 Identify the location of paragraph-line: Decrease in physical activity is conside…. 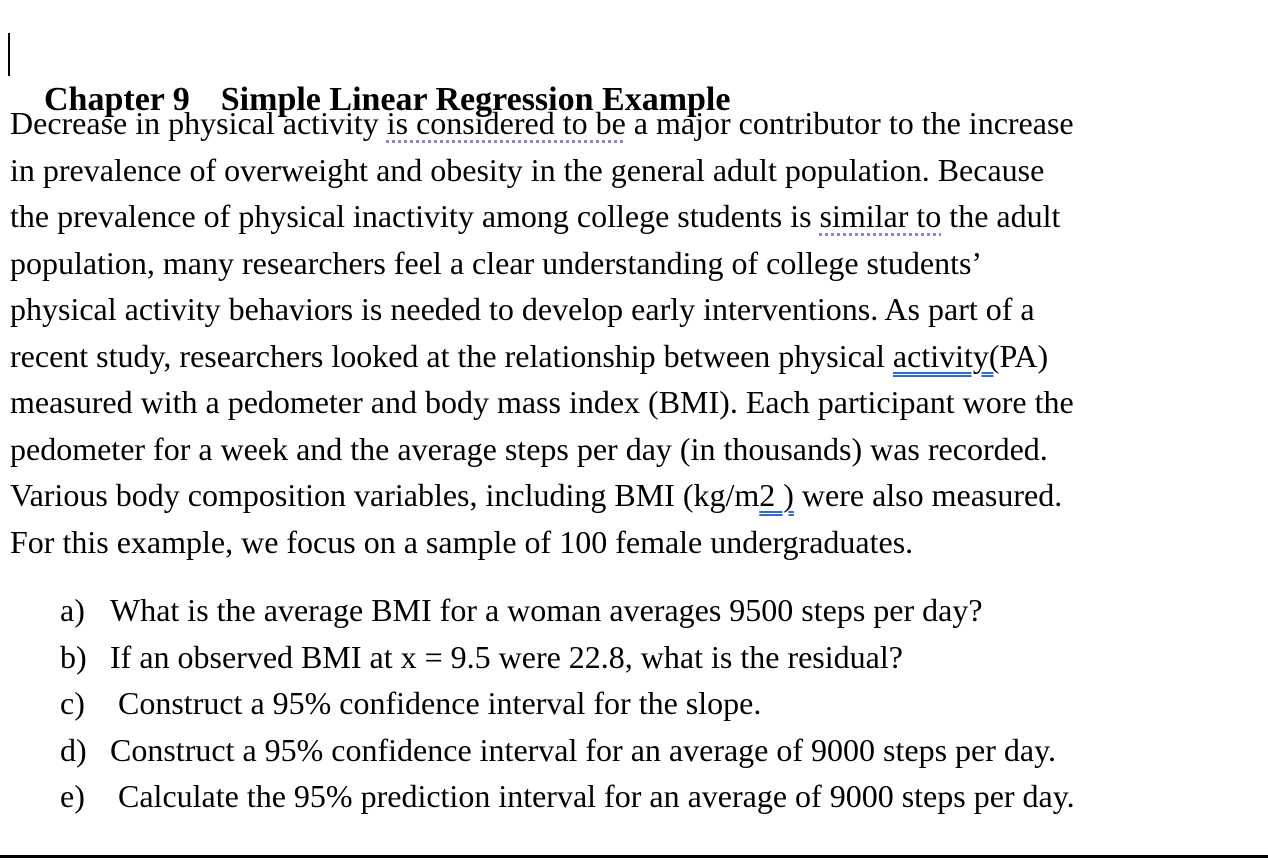
(636, 123).